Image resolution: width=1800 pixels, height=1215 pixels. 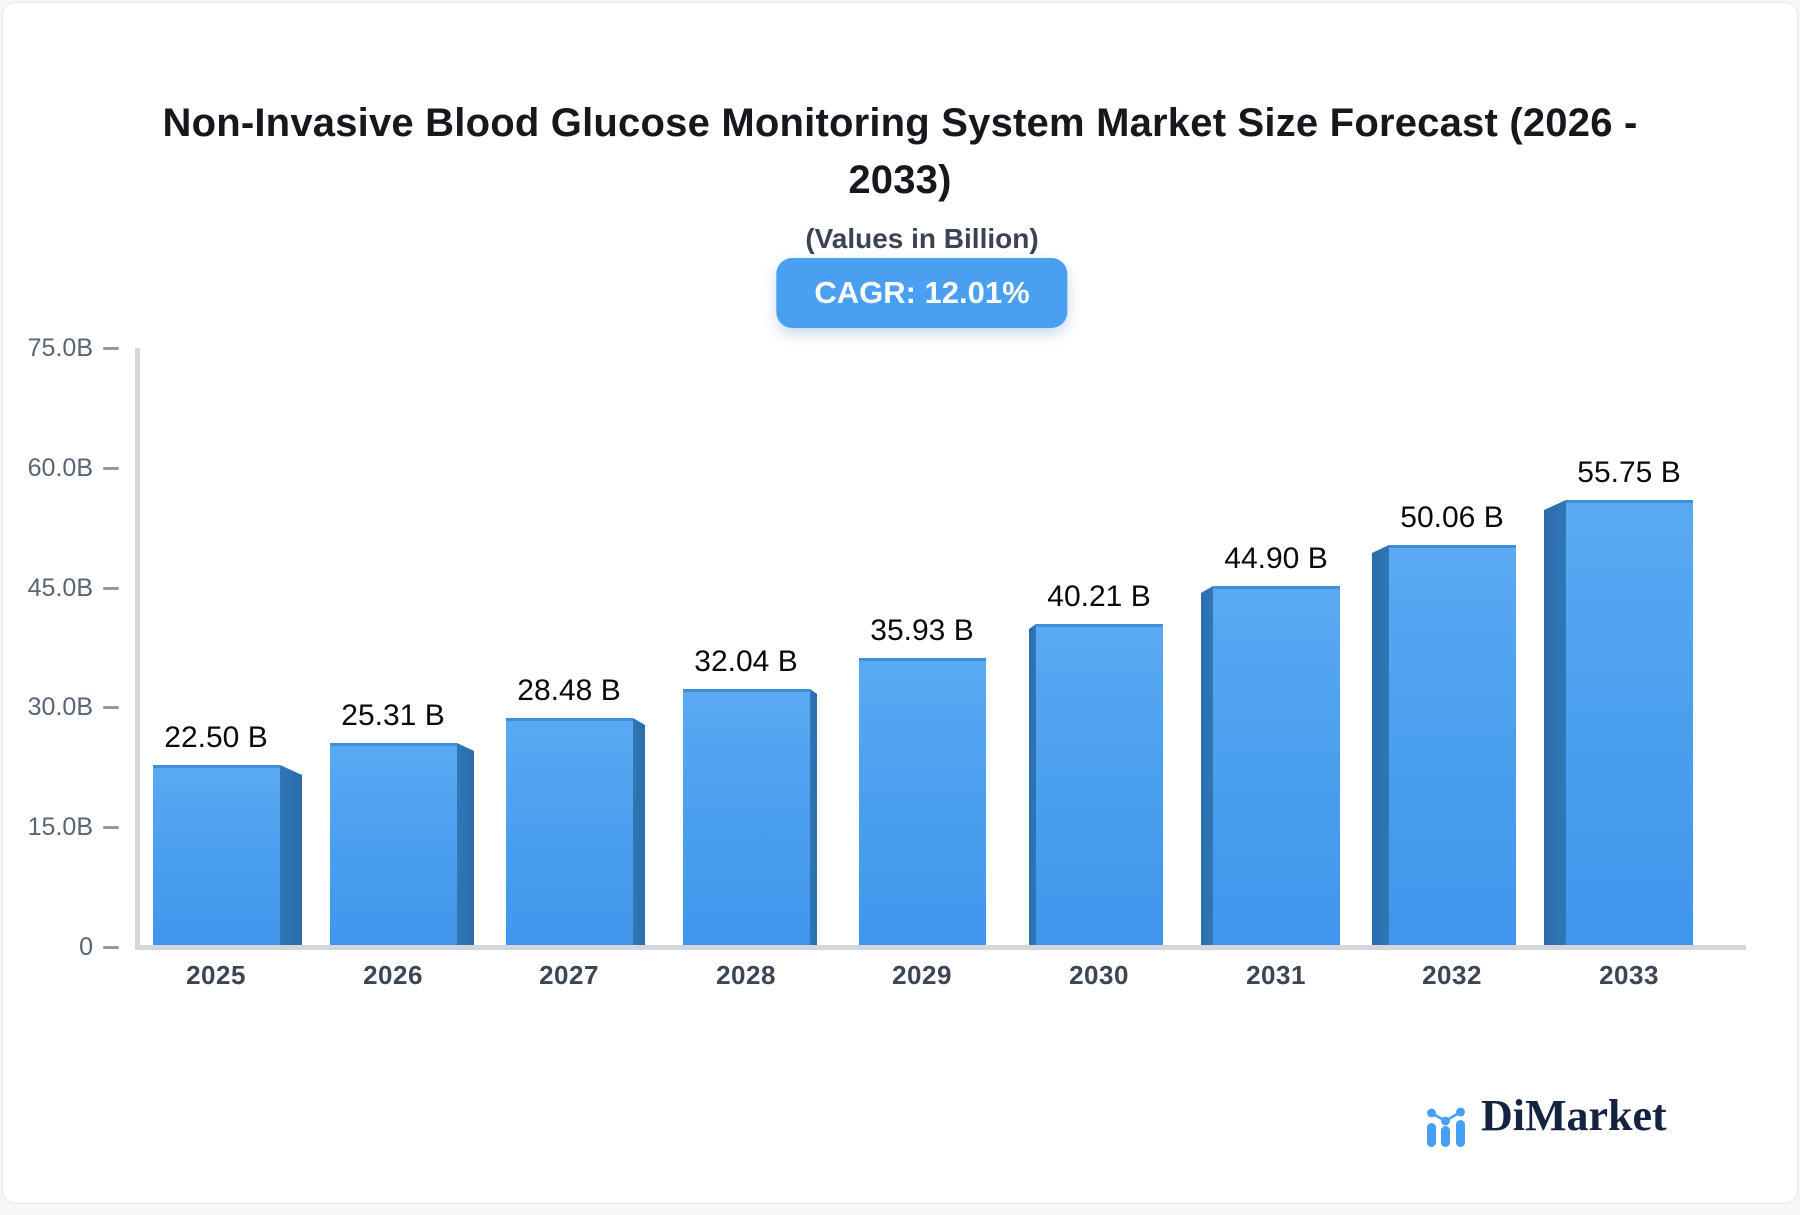 What do you see at coordinates (746, 661) in the screenshot?
I see `bar-value-label: 32.04 B` at bounding box center [746, 661].